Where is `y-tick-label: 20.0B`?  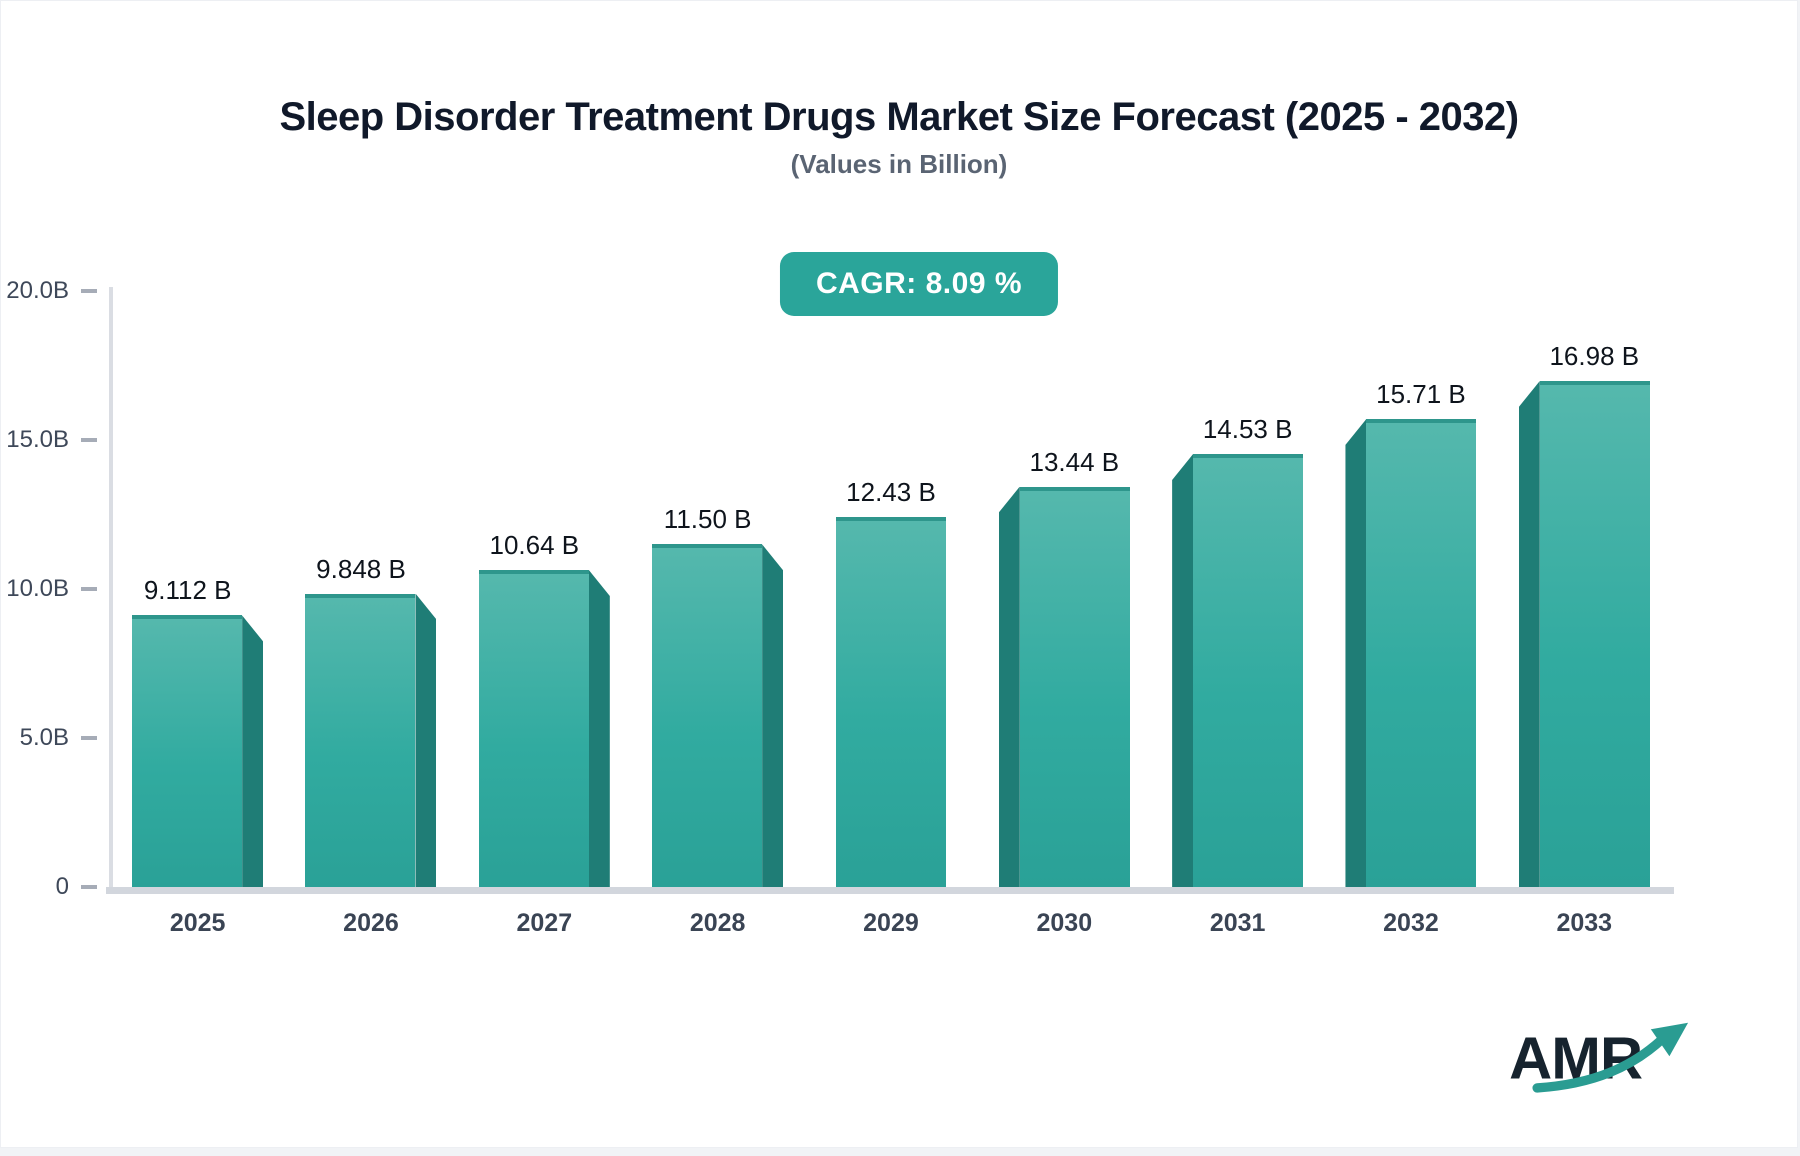
y-tick-label: 20.0B is located at coordinates (37, 290).